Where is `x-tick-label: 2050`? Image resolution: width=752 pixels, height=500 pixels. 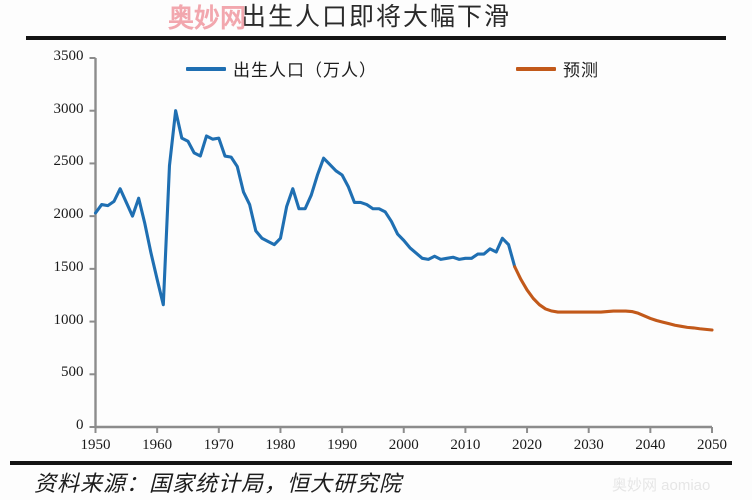 x-tick-label: 2050 is located at coordinates (712, 445).